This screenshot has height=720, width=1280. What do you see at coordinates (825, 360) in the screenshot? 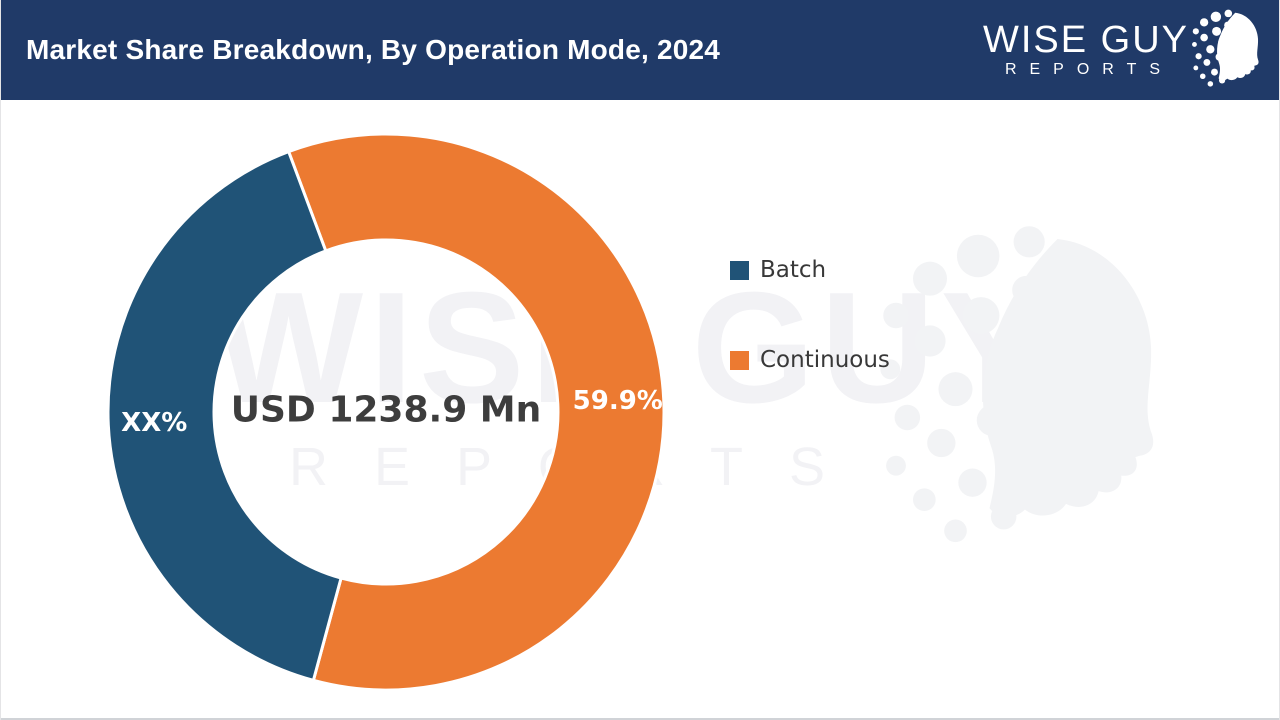
I see `legend-label-continuous: Continuous` at bounding box center [825, 360].